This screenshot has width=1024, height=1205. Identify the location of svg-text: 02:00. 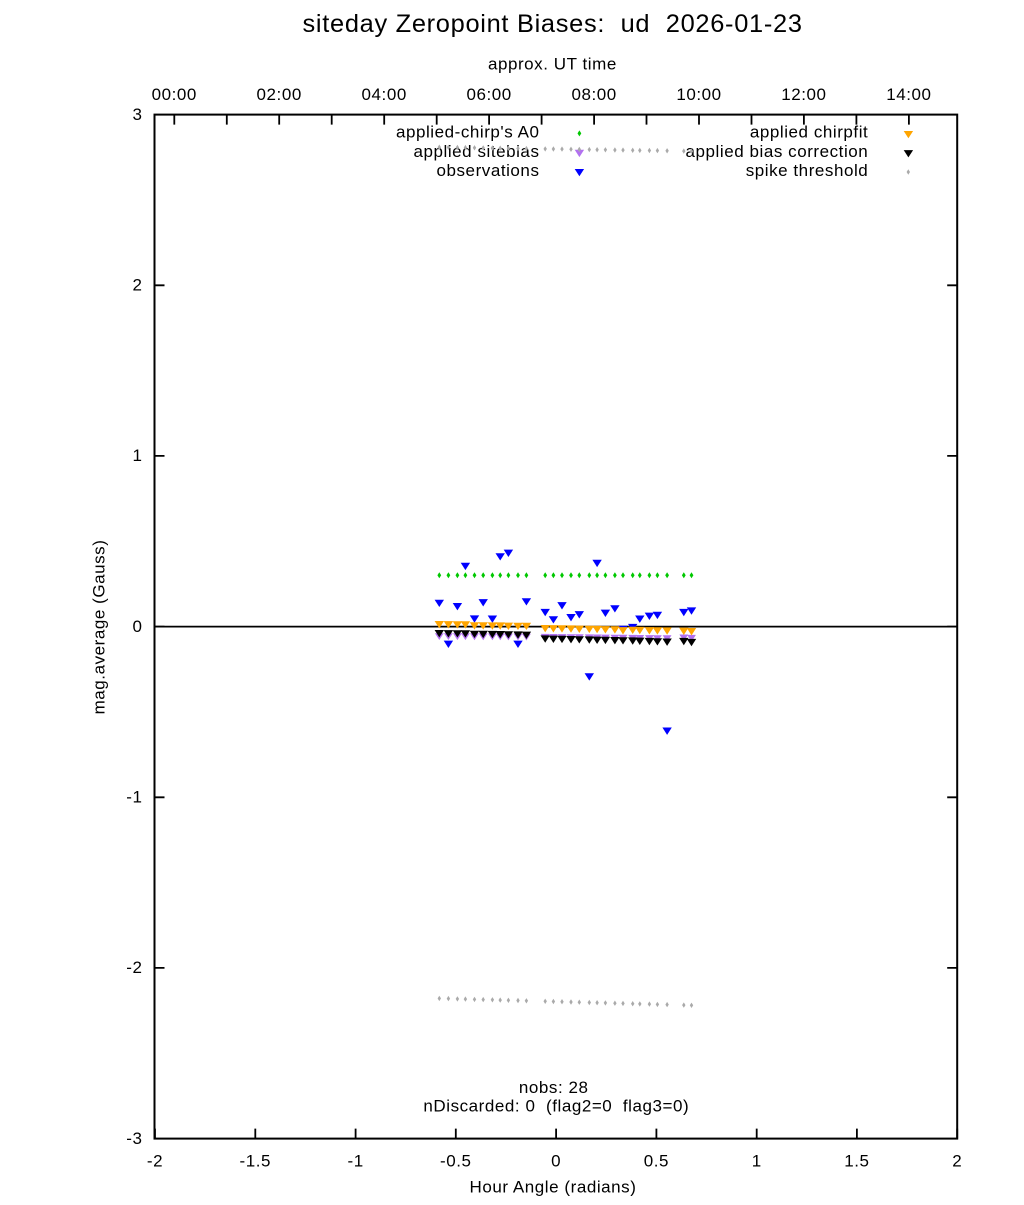
(279, 94).